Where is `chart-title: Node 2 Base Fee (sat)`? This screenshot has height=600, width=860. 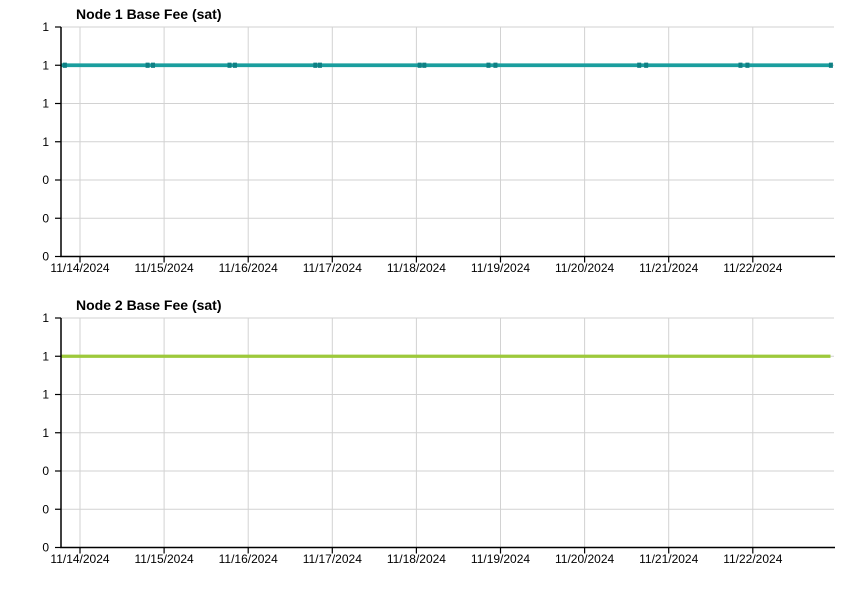 chart-title: Node 2 Base Fee (sat) is located at coordinates (149, 305).